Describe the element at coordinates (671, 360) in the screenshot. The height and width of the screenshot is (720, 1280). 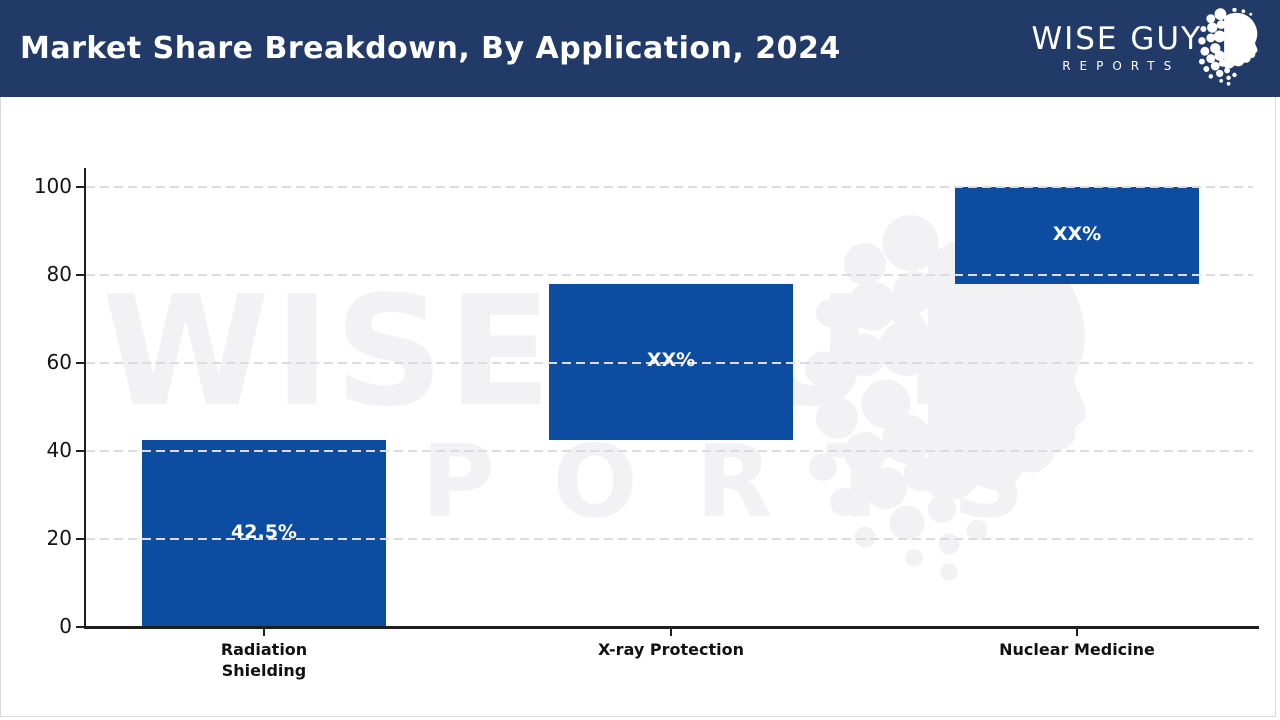
I see `bar-value-label-x-ray-protection: XX%` at that location.